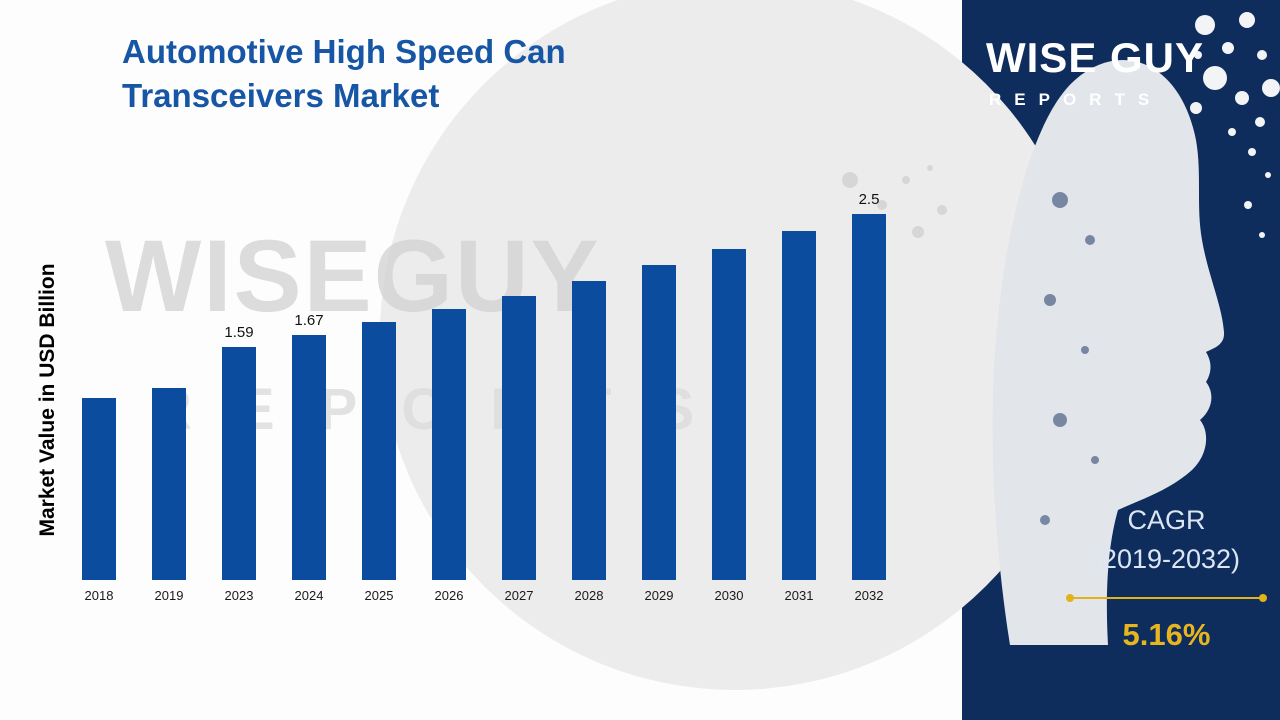  What do you see at coordinates (1166, 634) in the screenshot?
I see `cagr-value: 5.16%` at bounding box center [1166, 634].